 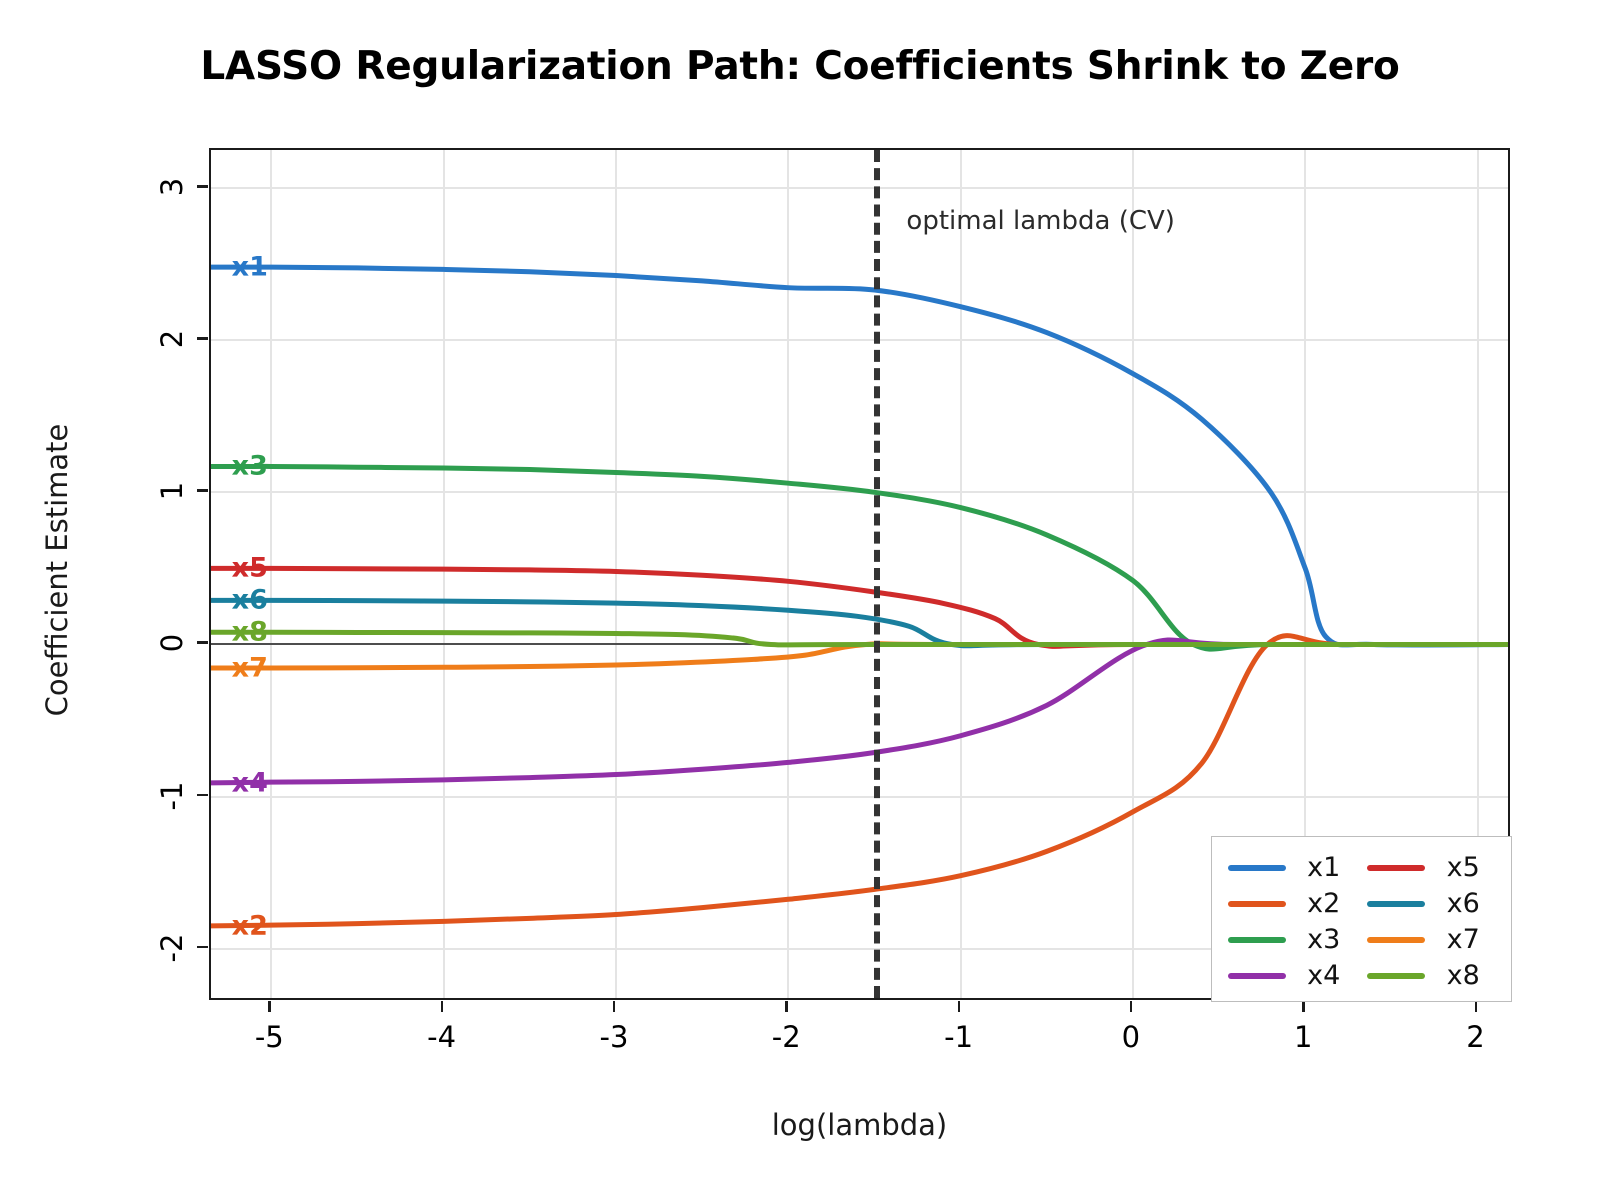 I want to click on y-axis-label: Coefficient Estimate, so click(x=57, y=570).